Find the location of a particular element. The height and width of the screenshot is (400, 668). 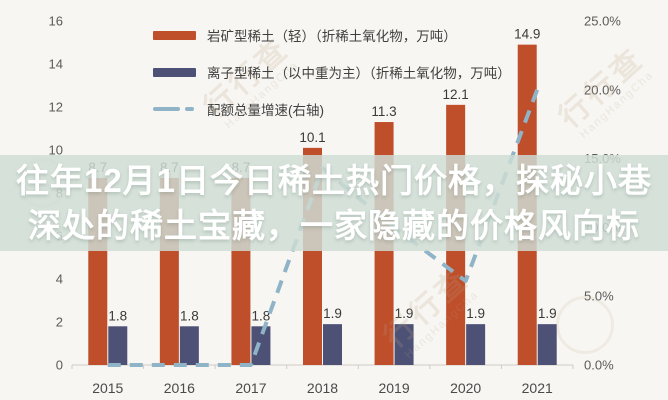

bar-value-label: 12.1 is located at coordinates (456, 94).